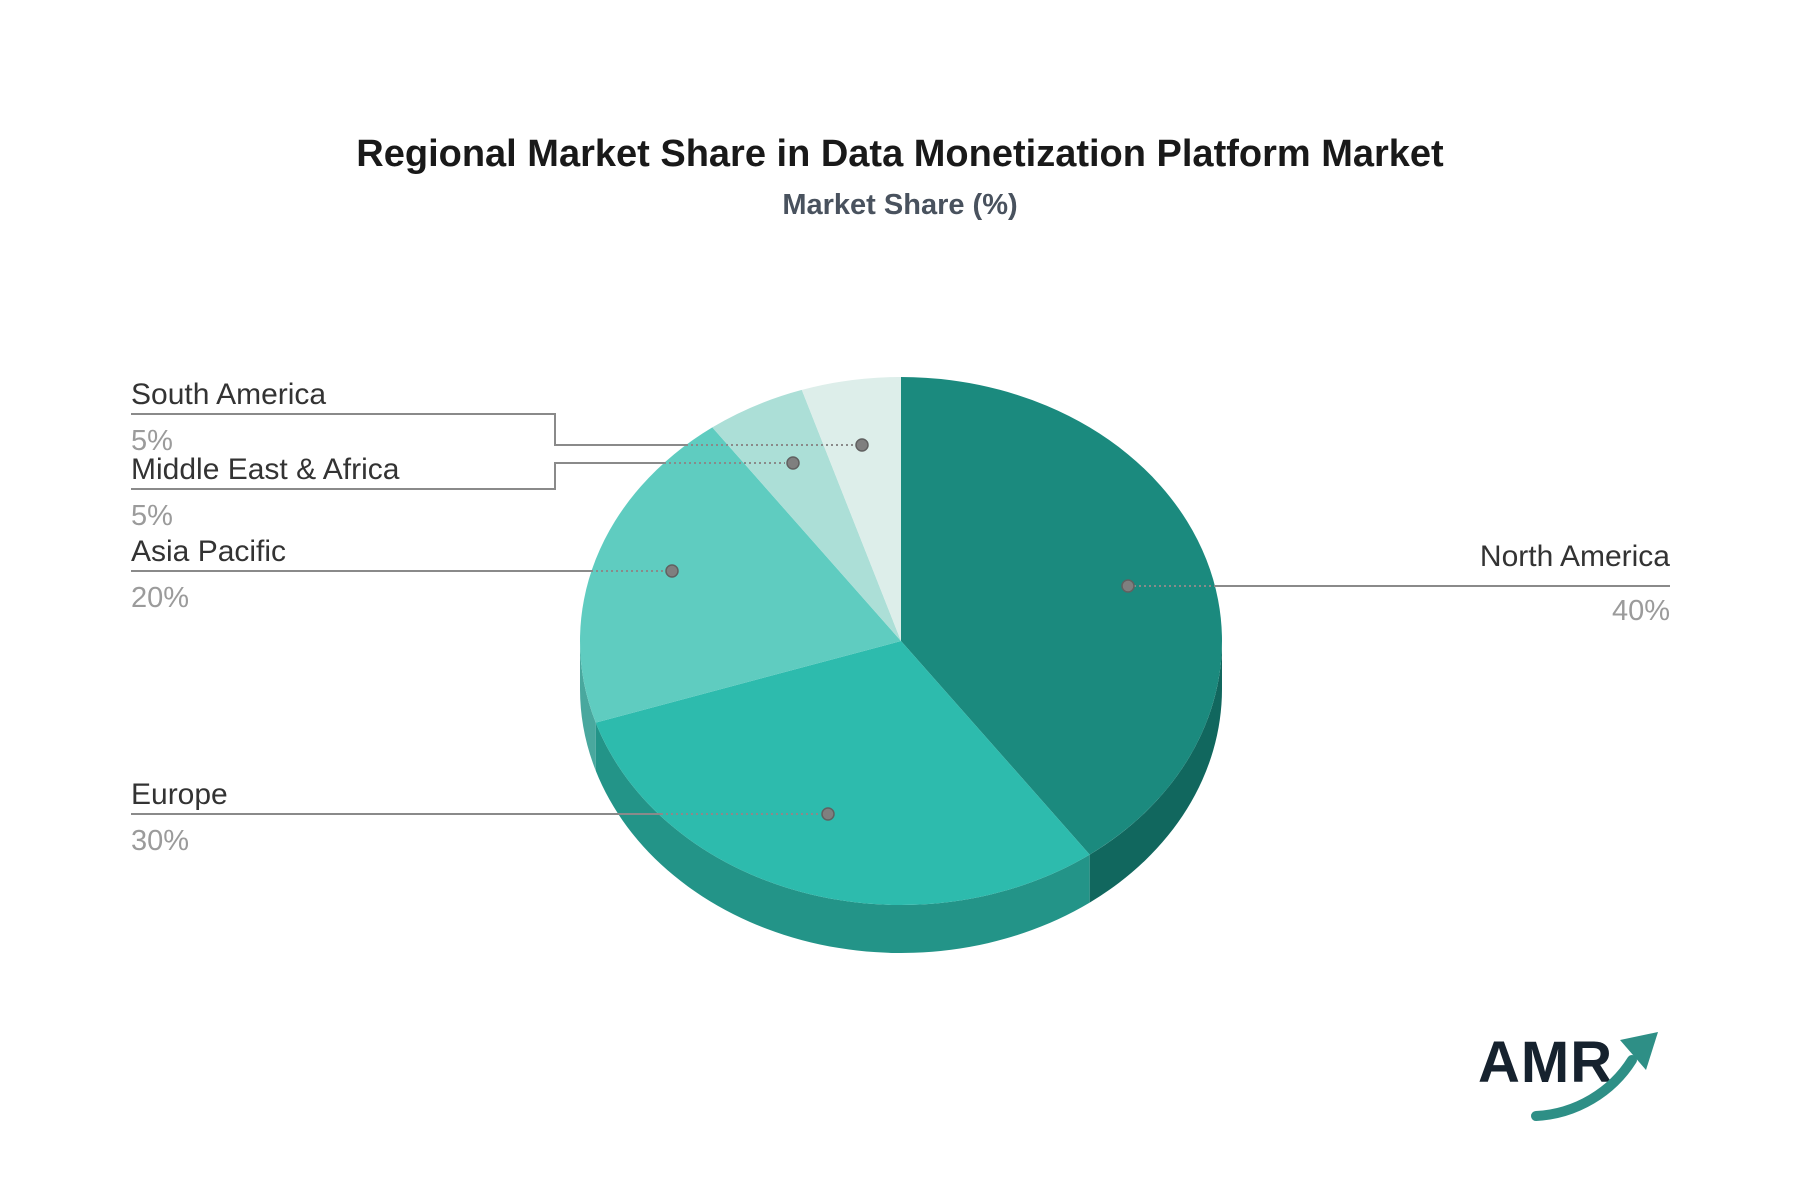 Image resolution: width=1800 pixels, height=1196 pixels. What do you see at coordinates (862, 445) in the screenshot?
I see `leader-dot-south-america` at bounding box center [862, 445].